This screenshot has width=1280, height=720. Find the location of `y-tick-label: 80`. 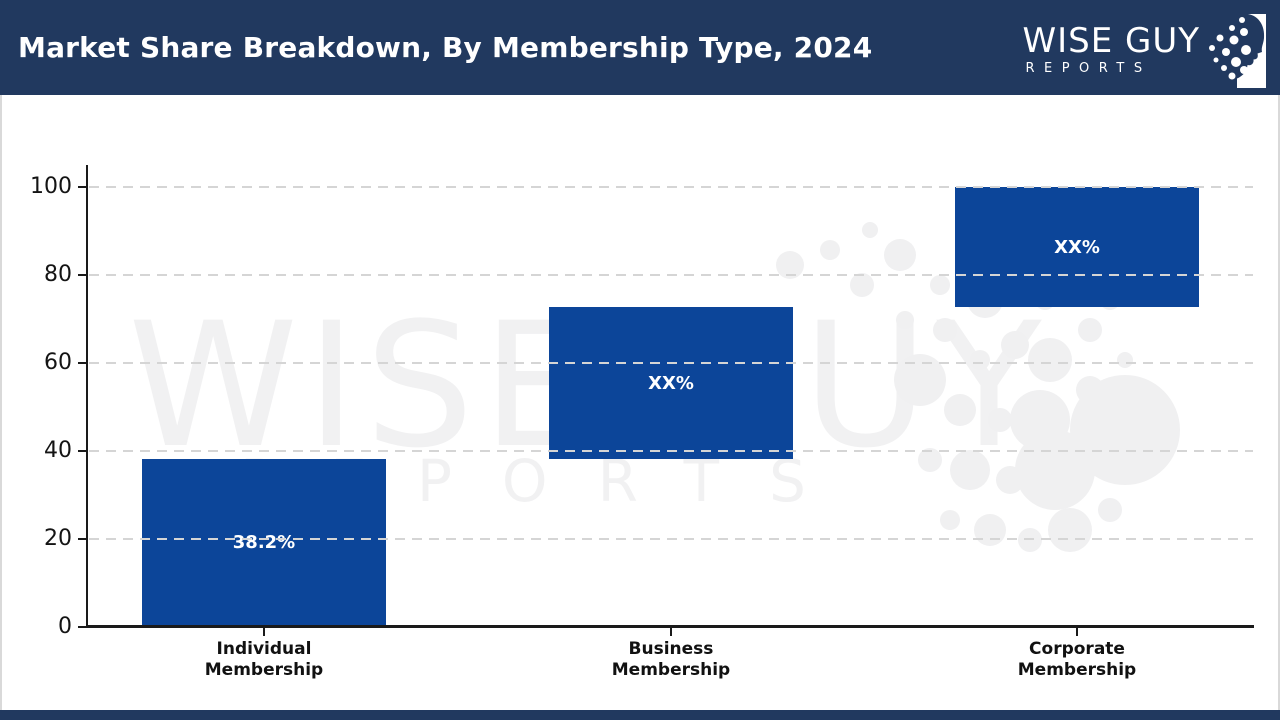

y-tick-label: 80 is located at coordinates (58, 274).